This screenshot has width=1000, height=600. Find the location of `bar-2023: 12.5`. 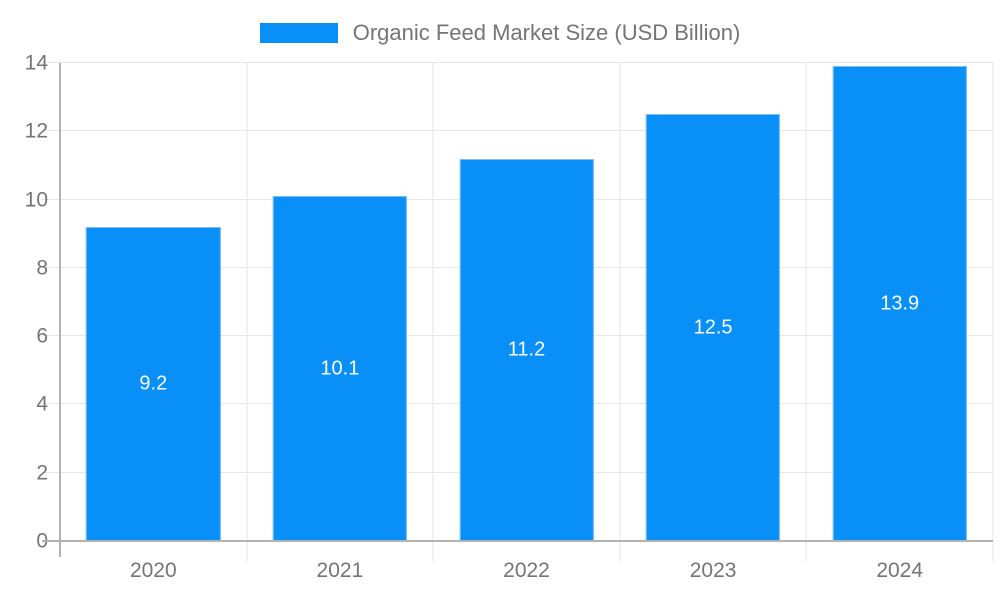

bar-2023: 12.5 is located at coordinates (713, 327).